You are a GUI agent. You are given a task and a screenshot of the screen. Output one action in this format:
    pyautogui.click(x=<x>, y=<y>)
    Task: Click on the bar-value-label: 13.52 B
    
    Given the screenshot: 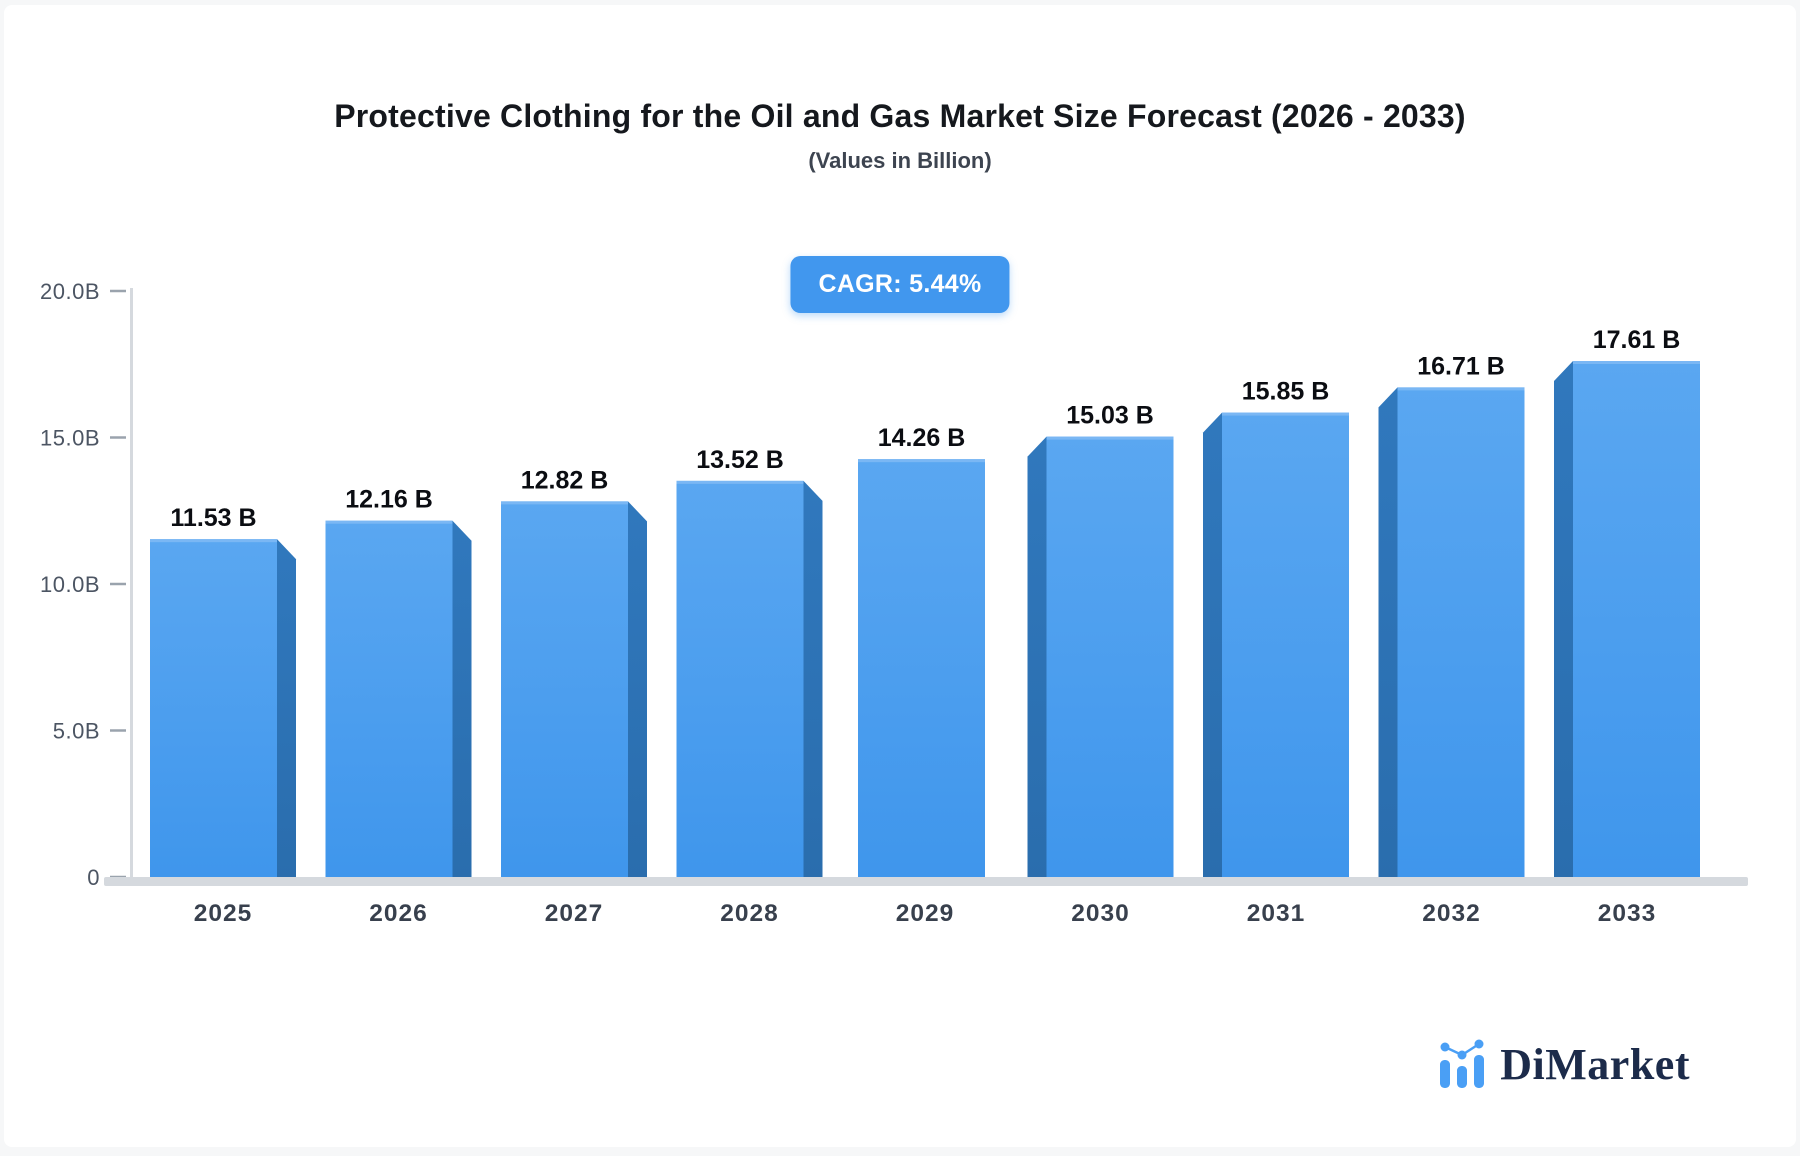 What is the action you would take?
    pyautogui.click(x=740, y=460)
    